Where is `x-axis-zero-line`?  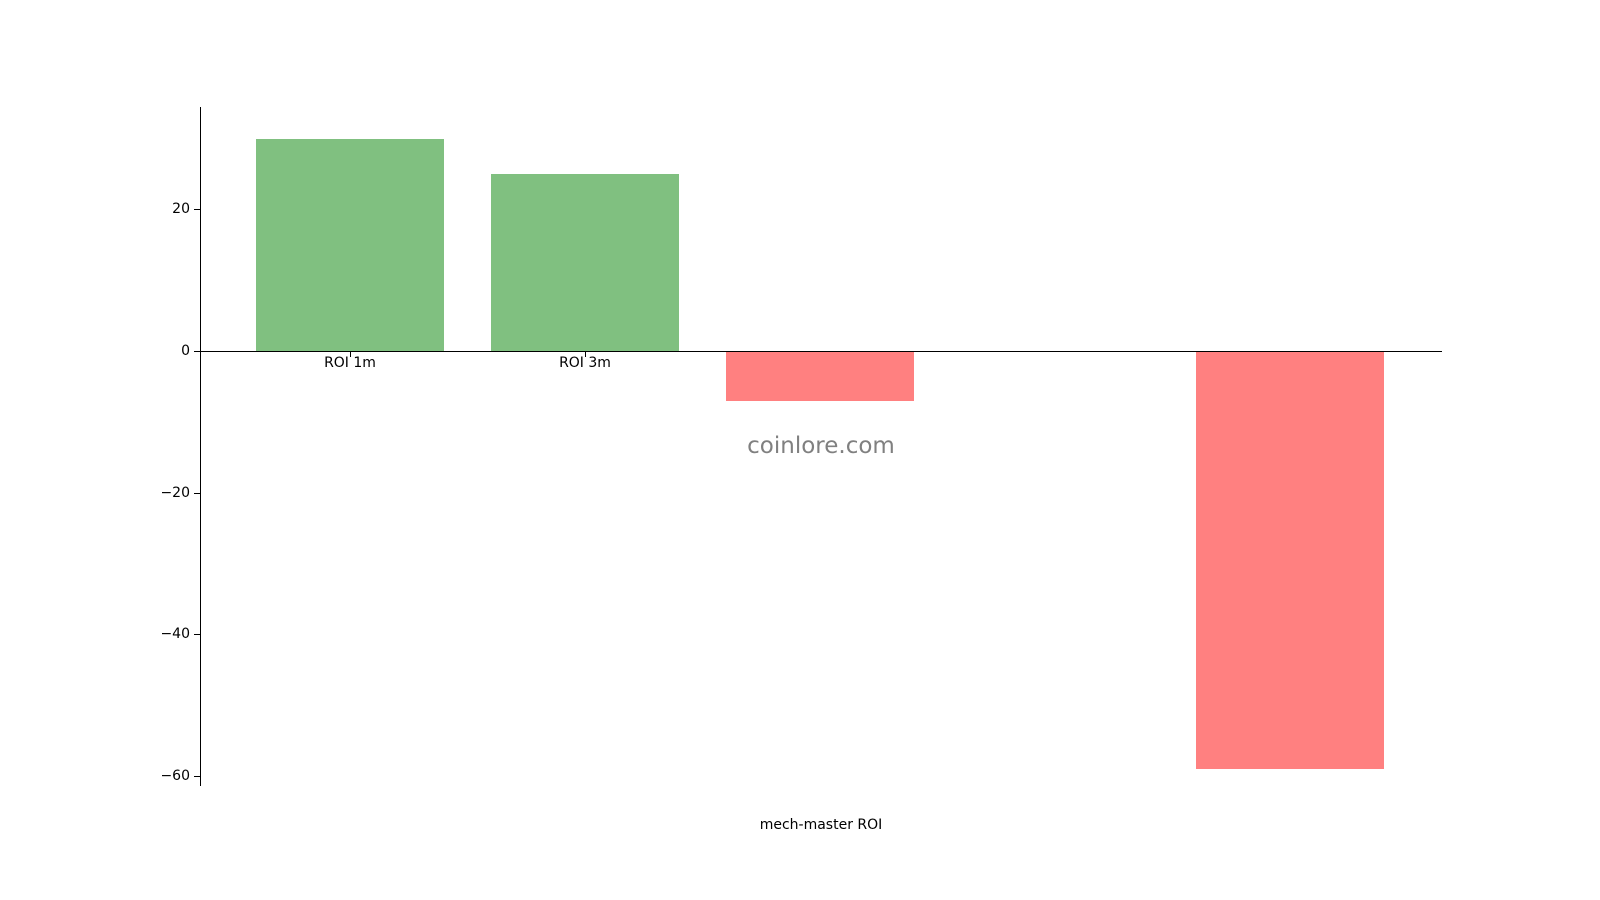 x-axis-zero-line is located at coordinates (821, 351).